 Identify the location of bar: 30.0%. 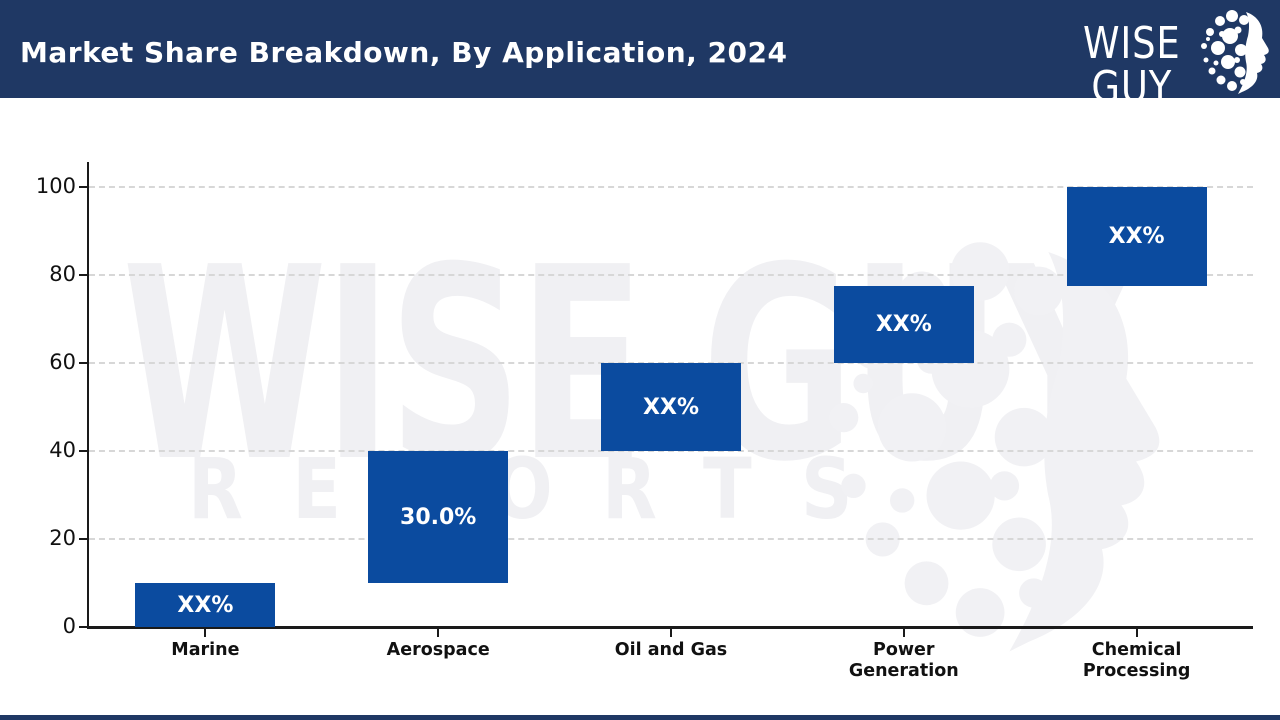
(438, 517).